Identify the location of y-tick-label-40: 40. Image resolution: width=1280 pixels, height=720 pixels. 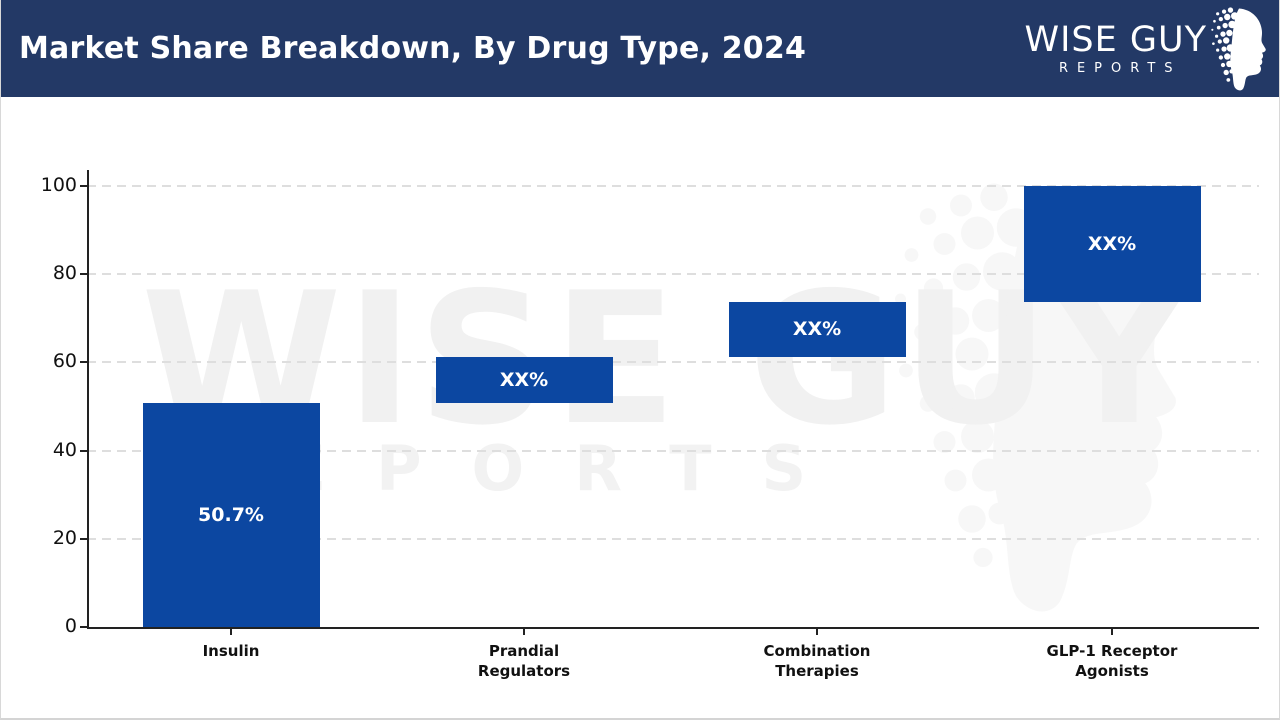
(64, 449).